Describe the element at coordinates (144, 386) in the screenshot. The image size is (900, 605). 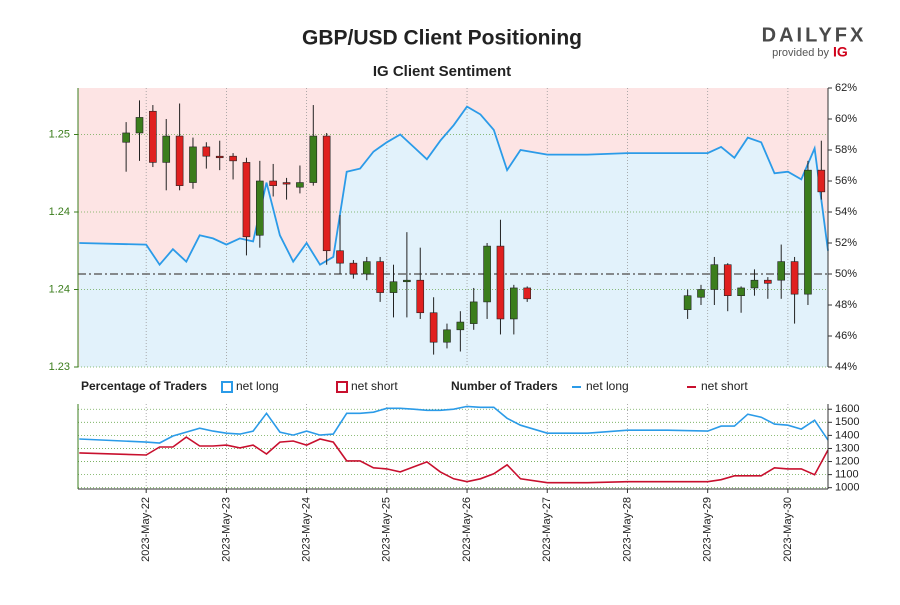
I see `legend-title: Percentage of Traders` at that location.